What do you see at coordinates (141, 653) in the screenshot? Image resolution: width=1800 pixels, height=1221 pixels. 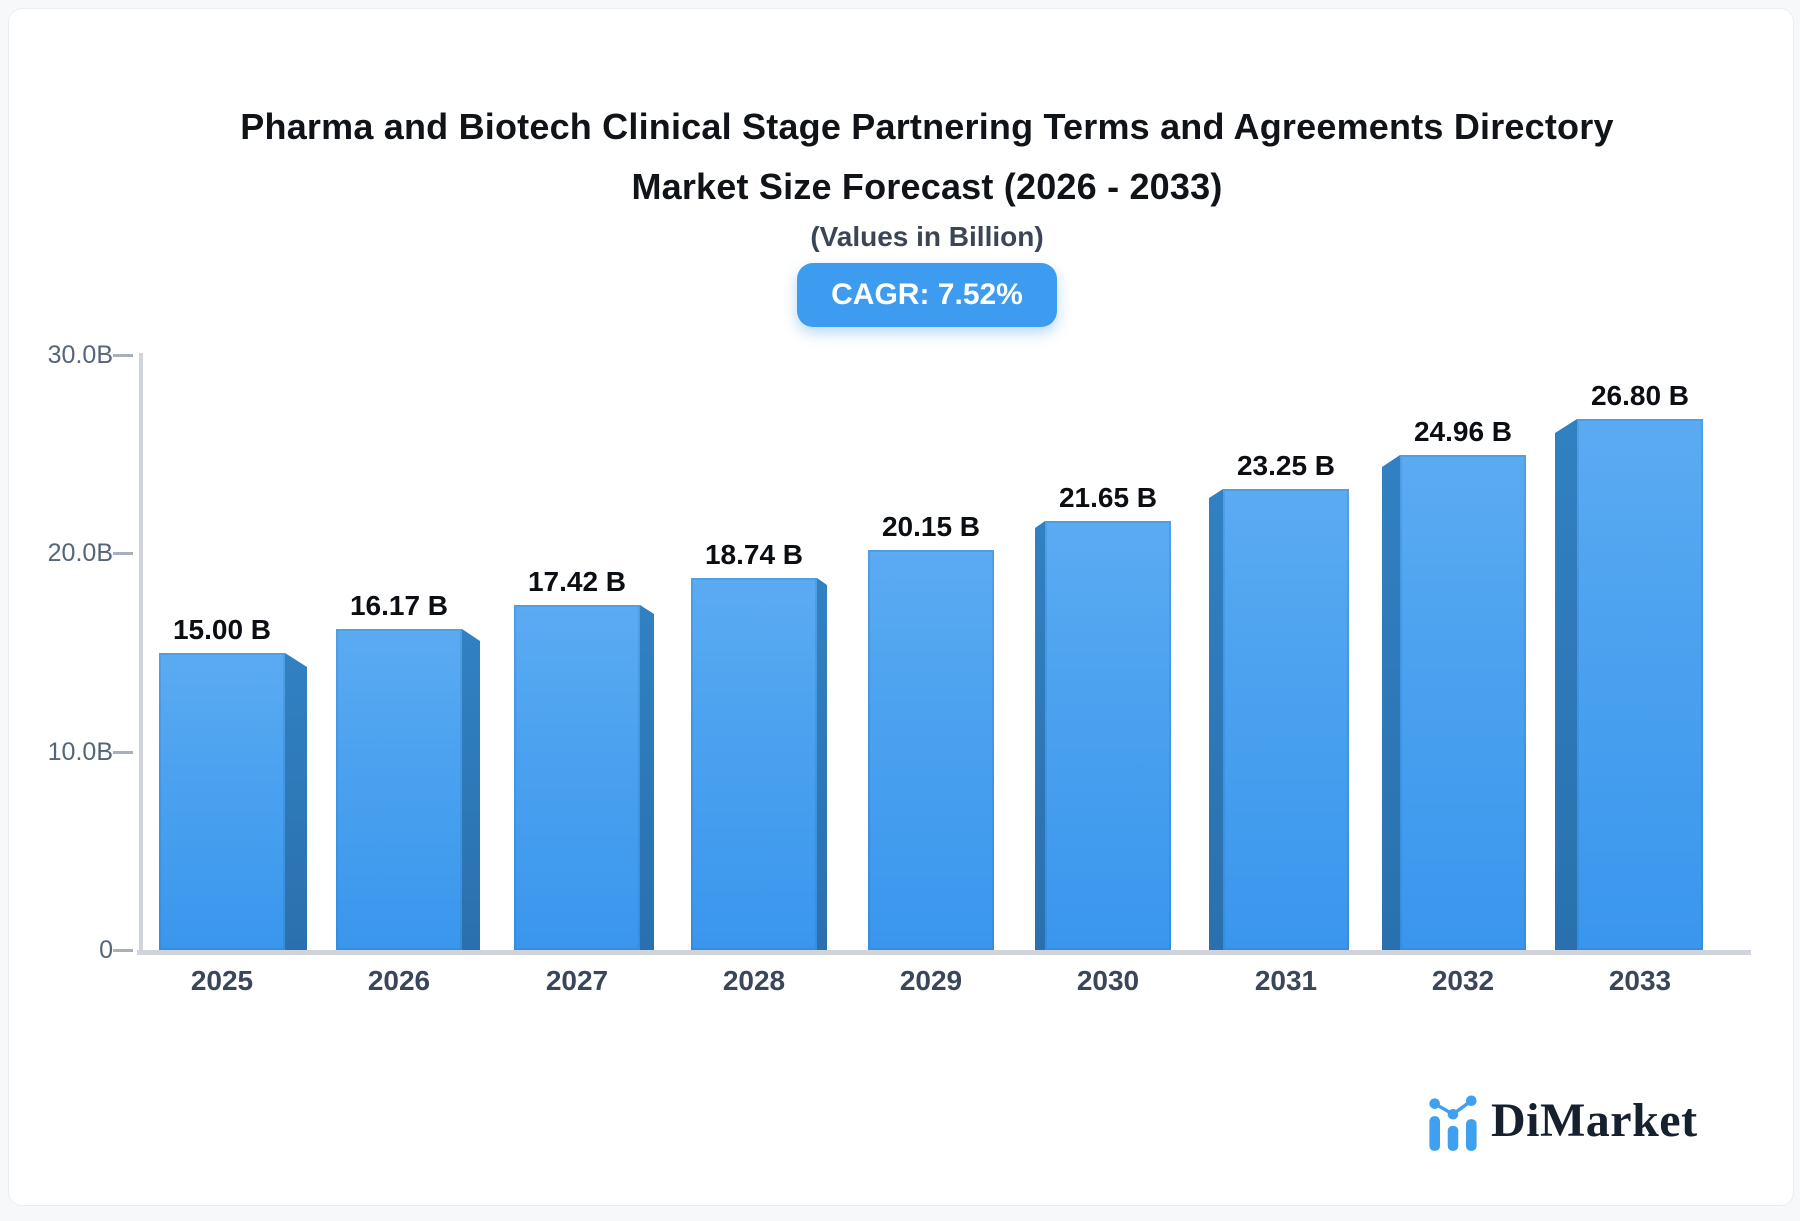 I see `y-axis-line` at bounding box center [141, 653].